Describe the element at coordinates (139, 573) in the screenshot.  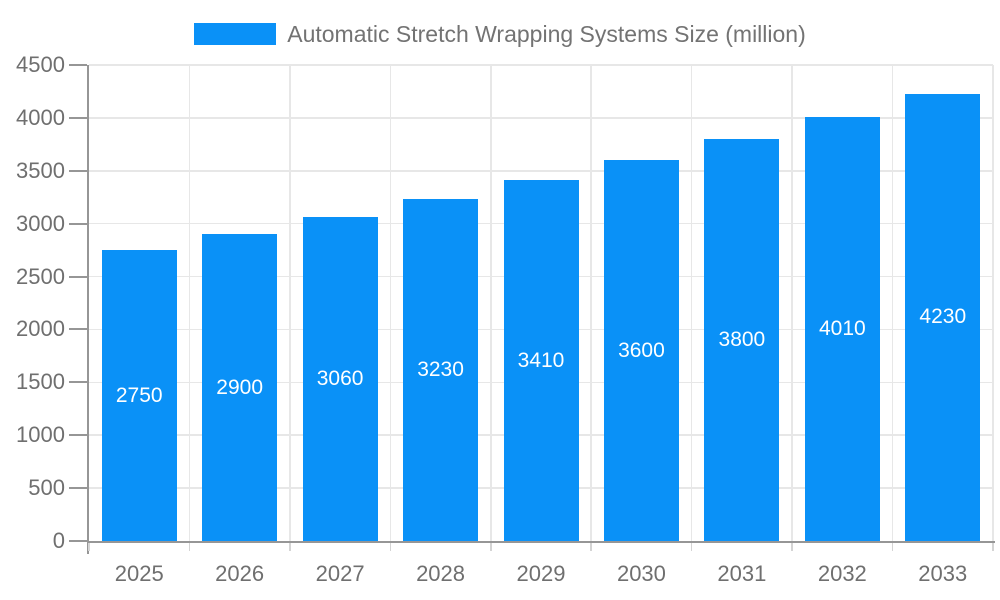
I see `x-tick-label-2025: 2025` at that location.